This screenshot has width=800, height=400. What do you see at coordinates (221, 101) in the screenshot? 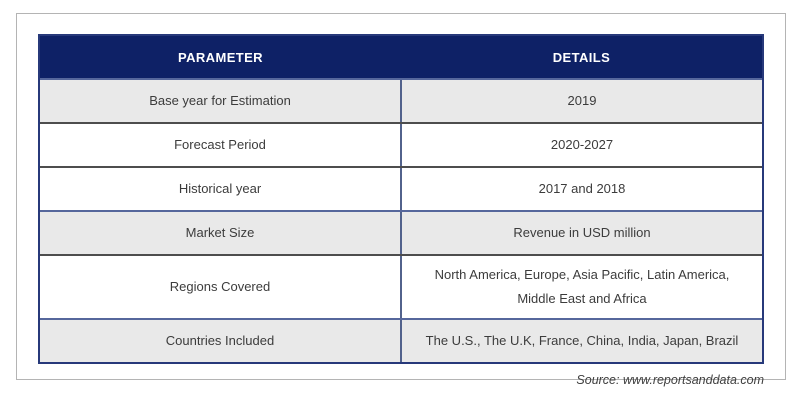
I see `parameter-cell: Base year for Estimation` at bounding box center [221, 101].